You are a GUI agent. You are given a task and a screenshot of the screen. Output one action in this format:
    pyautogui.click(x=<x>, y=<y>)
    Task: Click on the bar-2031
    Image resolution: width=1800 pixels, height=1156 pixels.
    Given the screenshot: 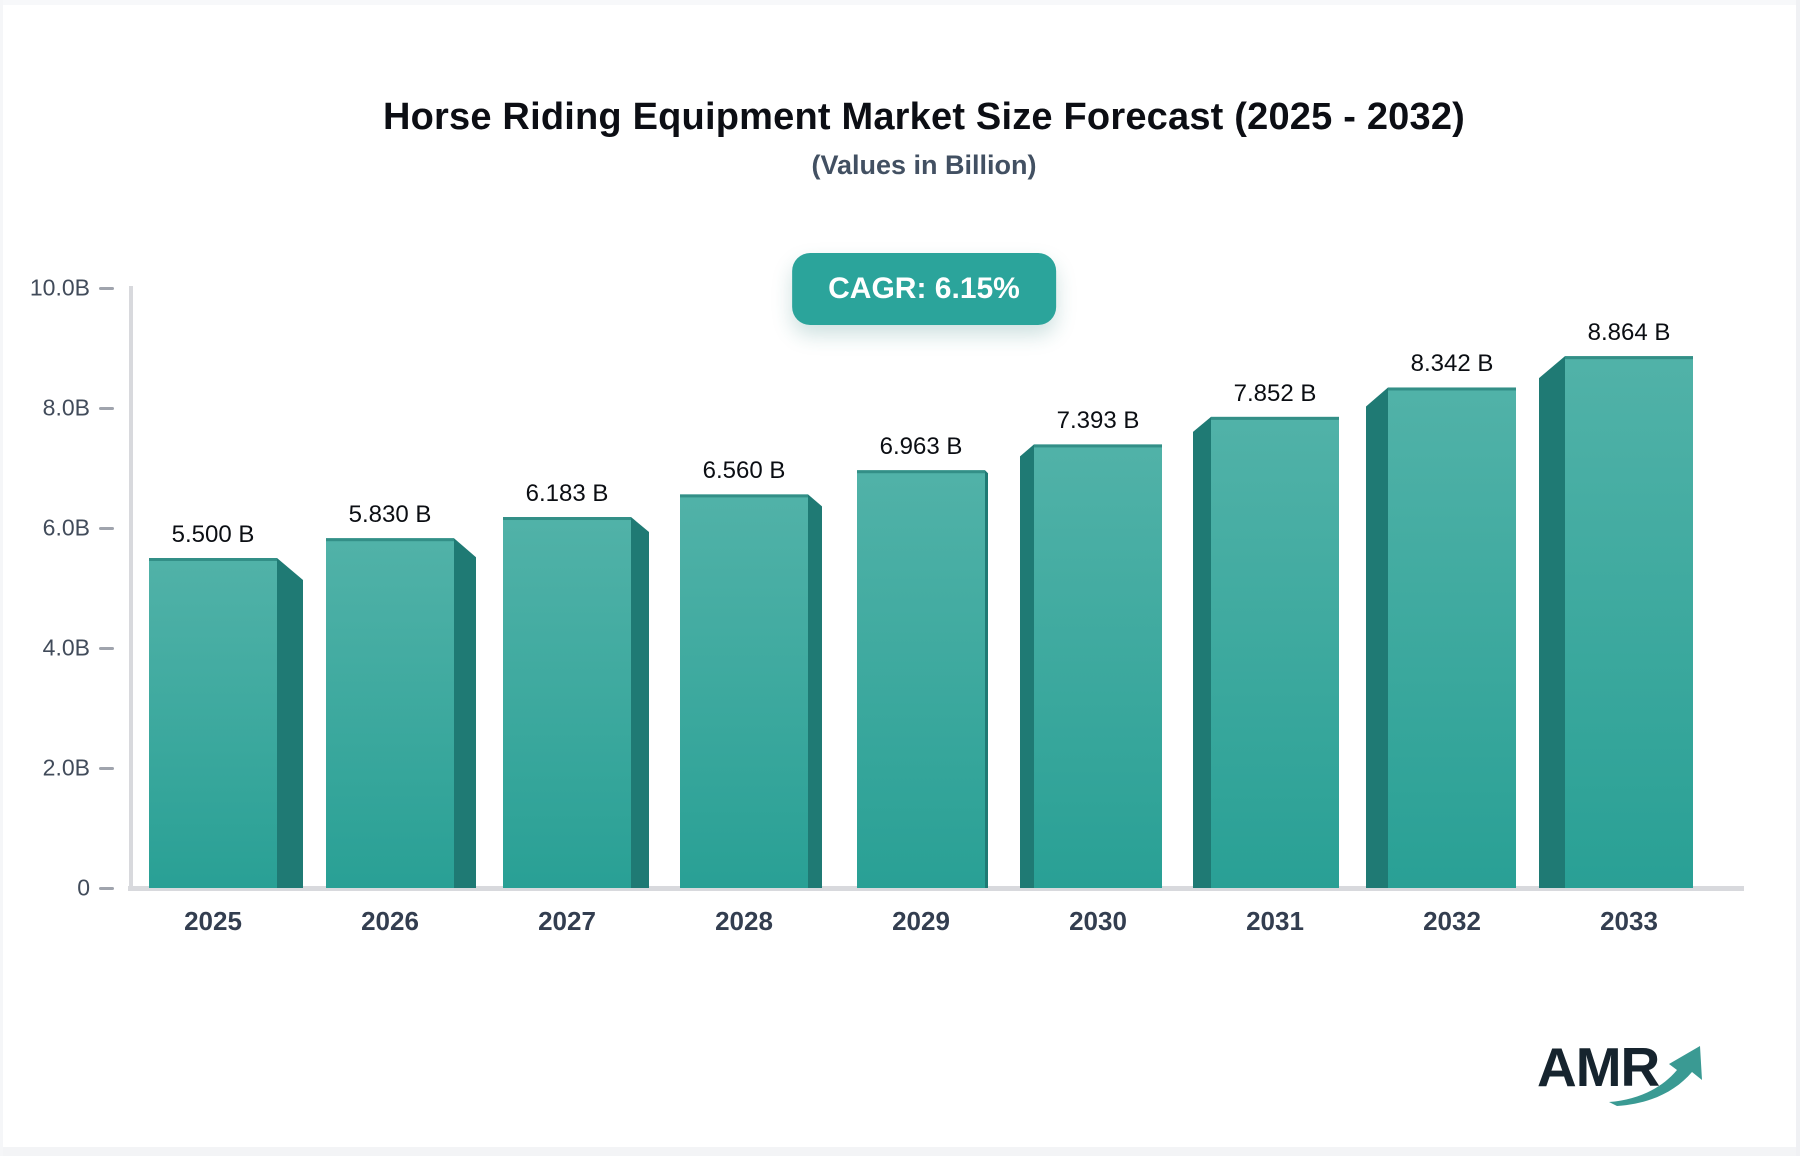 What is the action you would take?
    pyautogui.click(x=1275, y=652)
    